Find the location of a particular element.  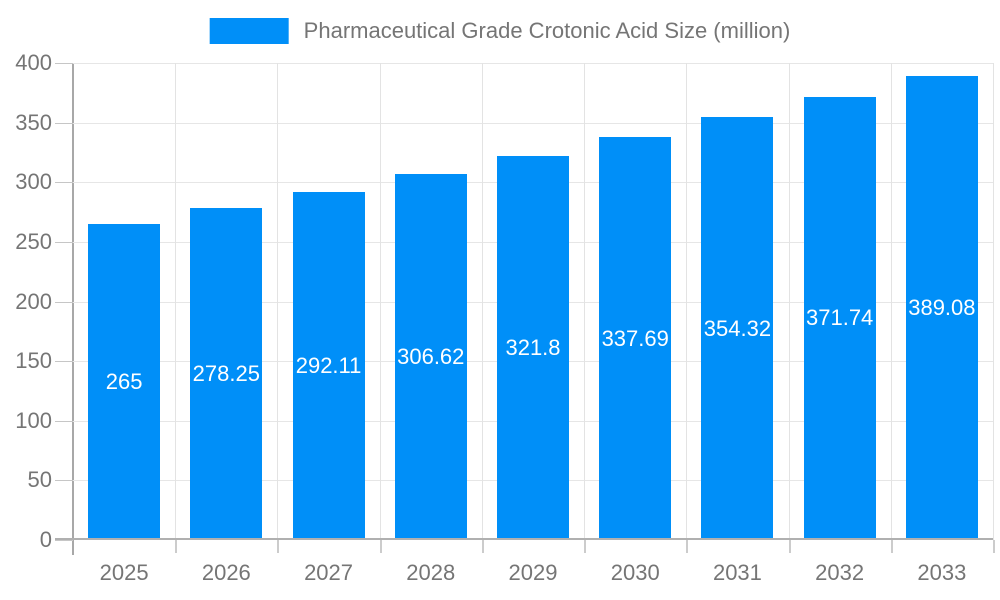

bar-2030 is located at coordinates (635, 338).